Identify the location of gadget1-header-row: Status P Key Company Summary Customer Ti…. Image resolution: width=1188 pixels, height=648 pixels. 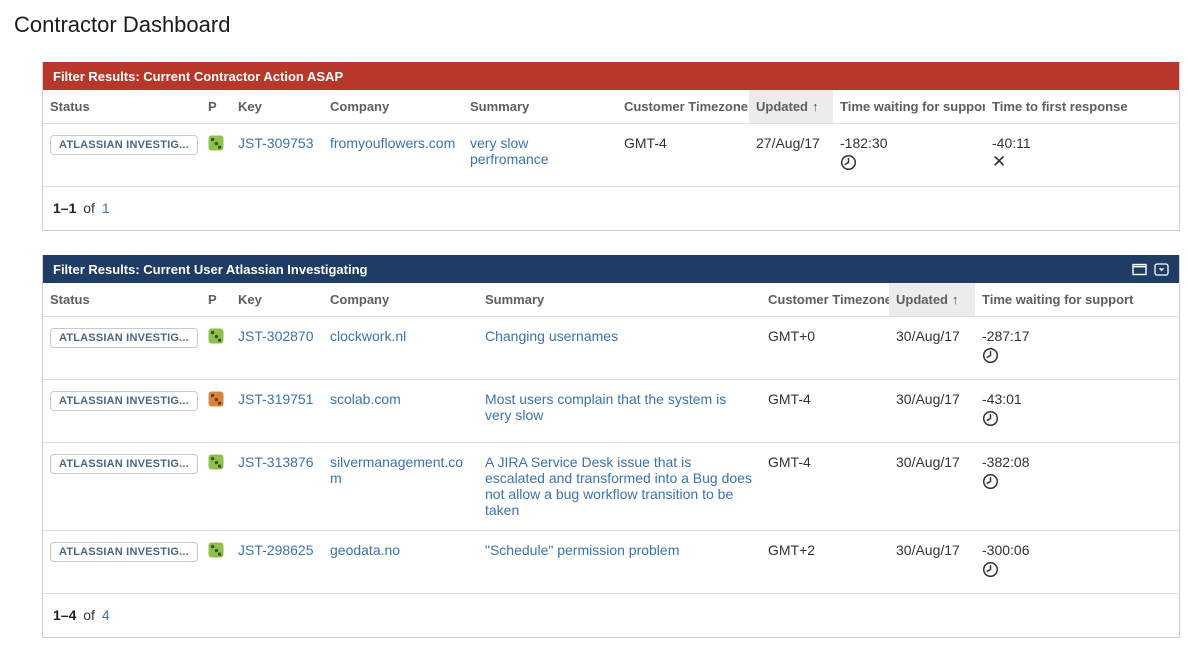
(611, 107).